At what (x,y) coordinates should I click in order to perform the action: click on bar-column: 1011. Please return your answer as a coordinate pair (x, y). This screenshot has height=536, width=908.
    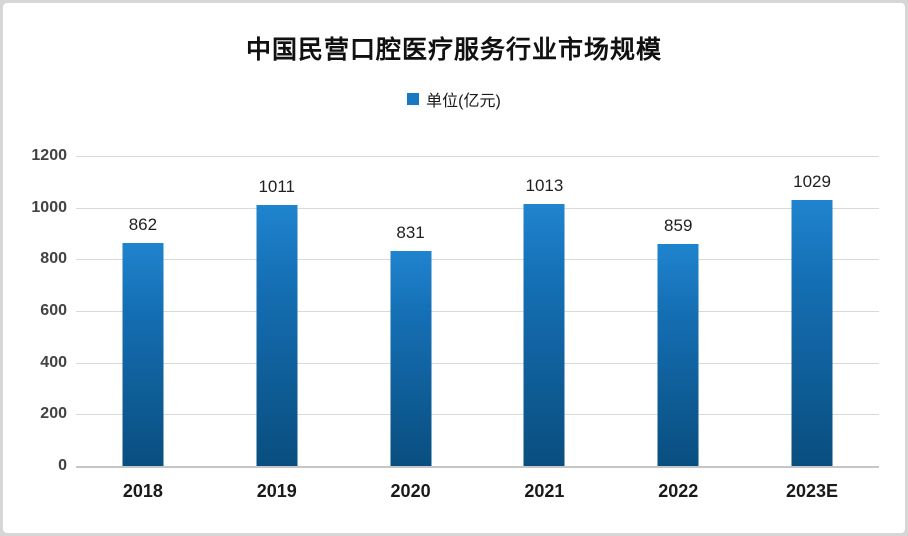
    Looking at the image, I should click on (277, 311).